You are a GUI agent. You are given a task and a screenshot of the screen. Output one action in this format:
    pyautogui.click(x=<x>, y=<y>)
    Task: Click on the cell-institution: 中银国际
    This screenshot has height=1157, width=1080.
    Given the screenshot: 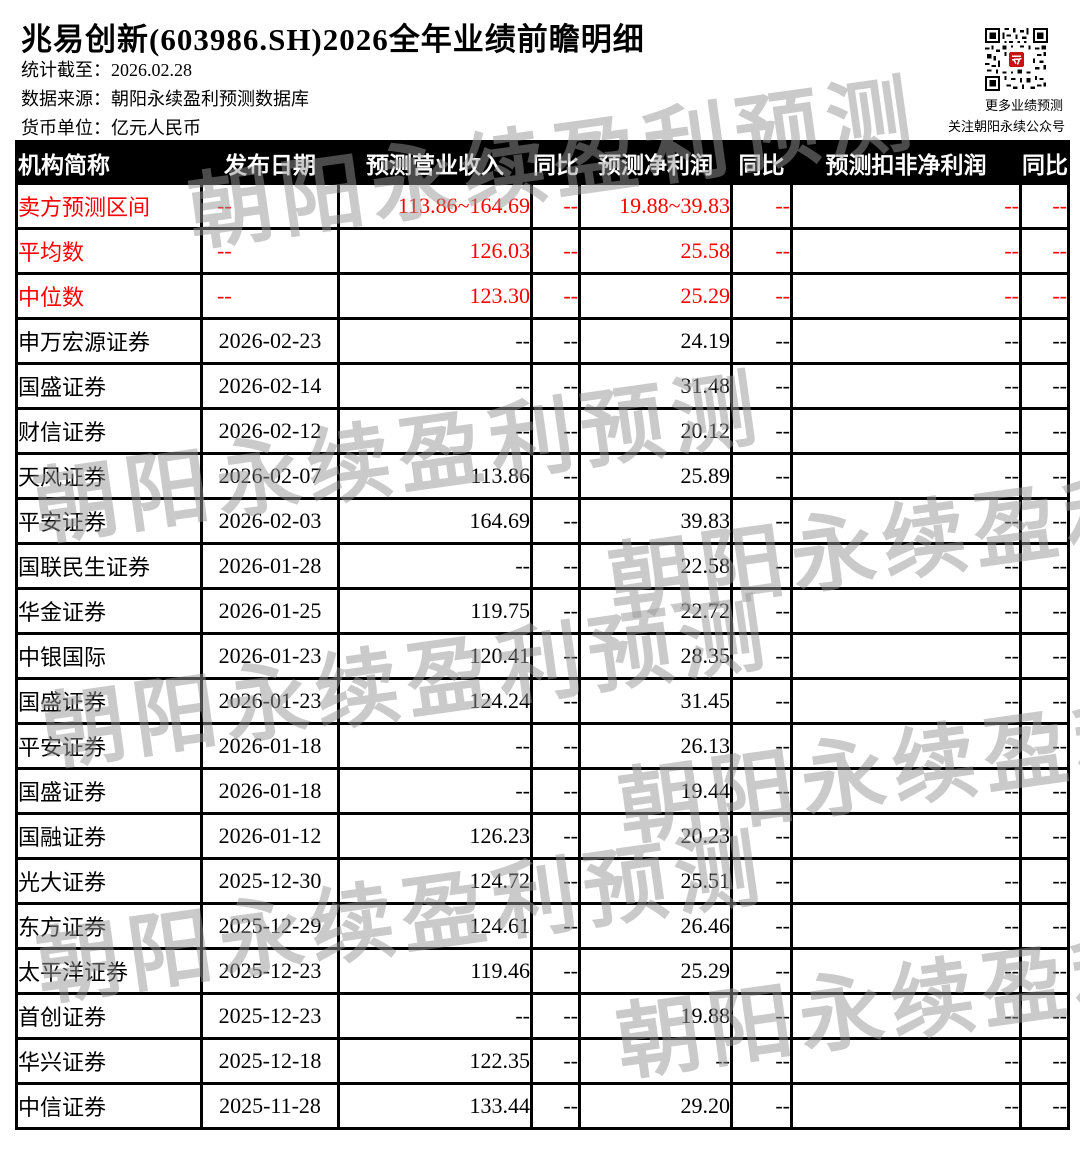 What is the action you would take?
    pyautogui.click(x=109, y=656)
    